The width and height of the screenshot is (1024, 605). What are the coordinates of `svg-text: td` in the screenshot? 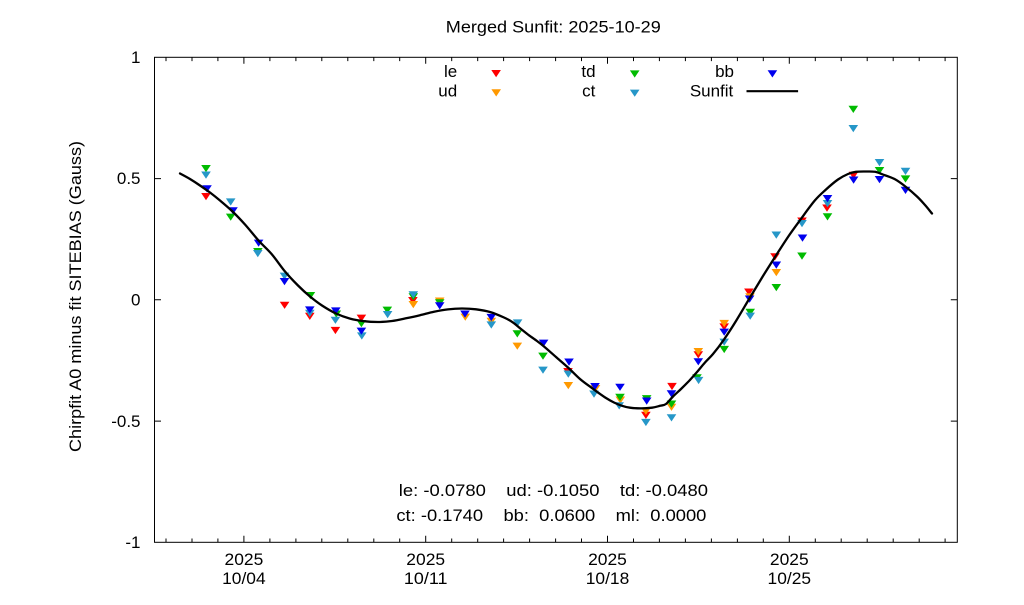 It's located at (588, 71).